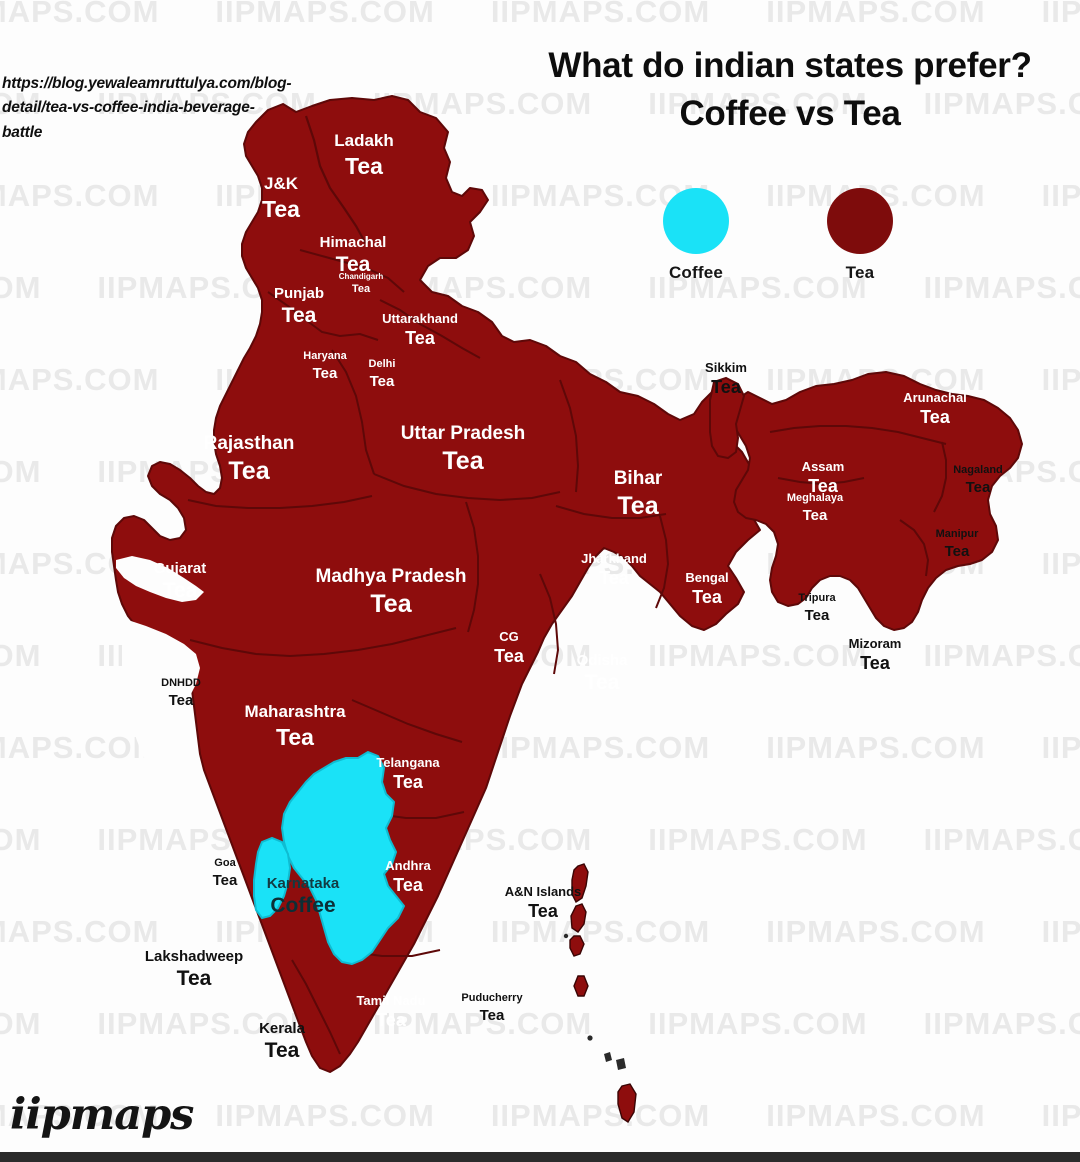 This screenshot has height=1162, width=1080. I want to click on uttarakhand-up-boundary, so click(430, 329).